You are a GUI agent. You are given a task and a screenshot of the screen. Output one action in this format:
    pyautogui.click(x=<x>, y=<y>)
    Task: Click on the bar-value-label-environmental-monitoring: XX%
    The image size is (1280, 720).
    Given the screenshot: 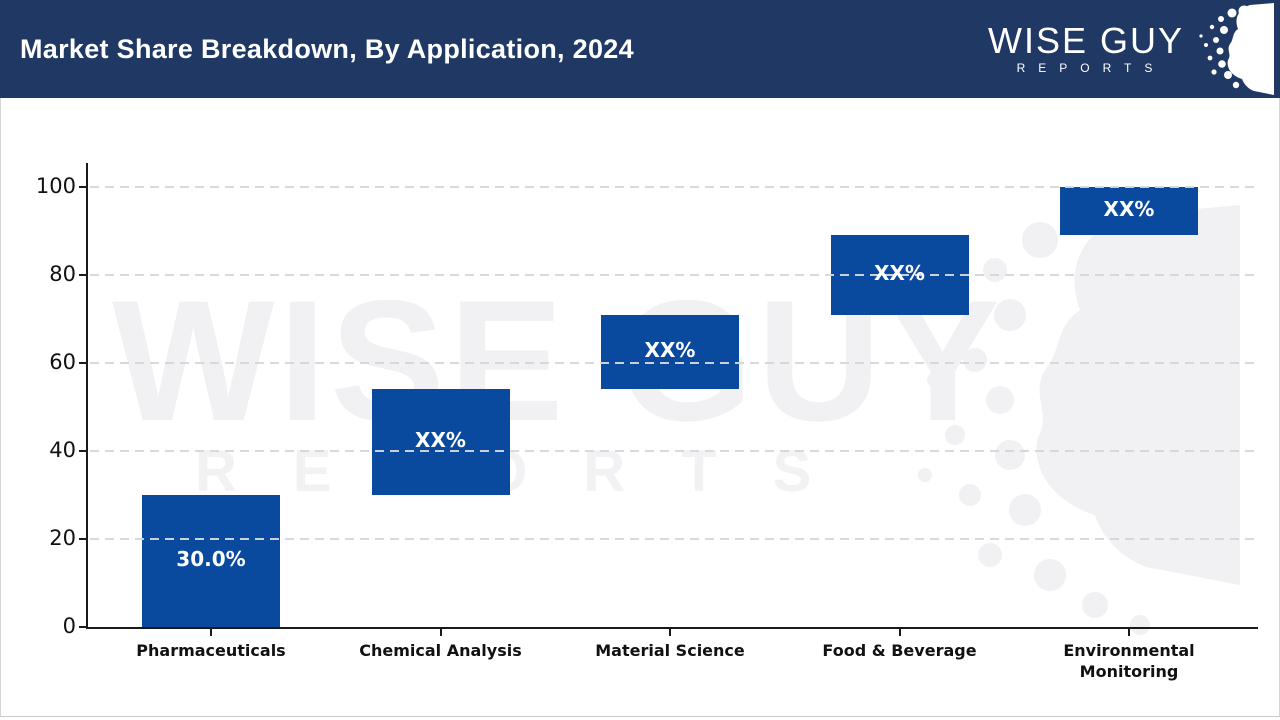 What is the action you would take?
    pyautogui.click(x=1129, y=209)
    